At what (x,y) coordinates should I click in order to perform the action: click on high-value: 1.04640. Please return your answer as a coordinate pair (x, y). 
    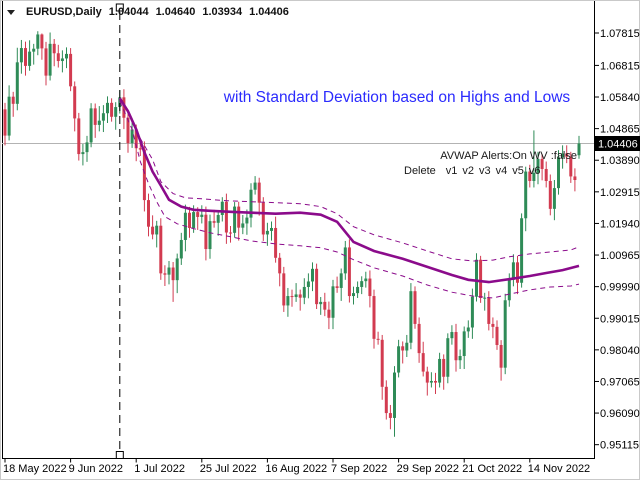
    Looking at the image, I should click on (175, 12).